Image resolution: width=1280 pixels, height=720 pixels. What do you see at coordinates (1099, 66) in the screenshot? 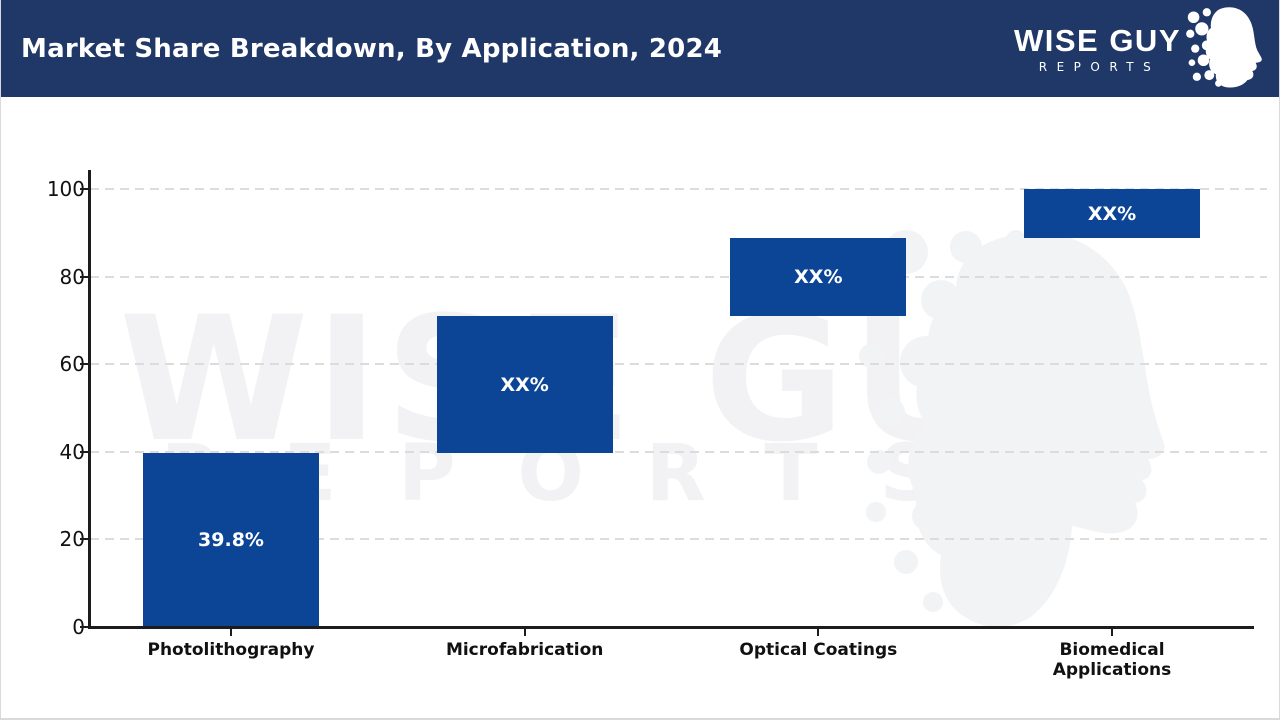
I see `brand-subname: REPORTS` at bounding box center [1099, 66].